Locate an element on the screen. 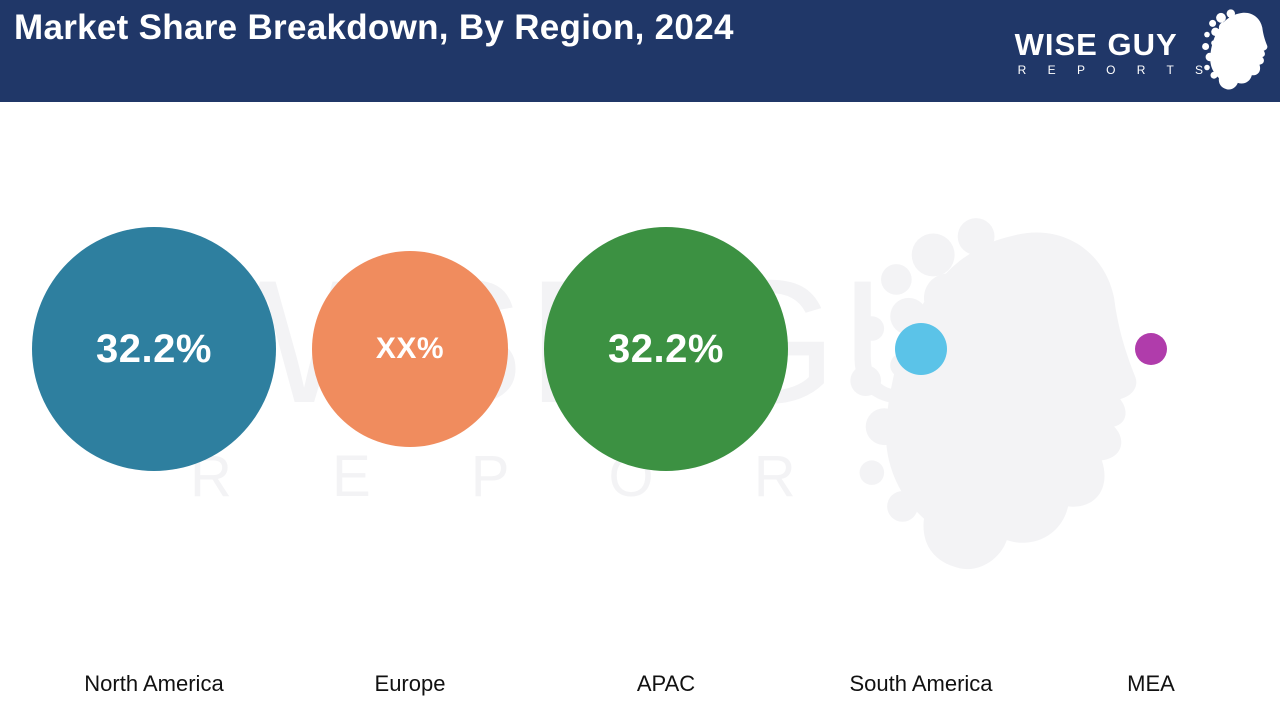 The image size is (1280, 720). watermark-head-profile-dots-icon is located at coordinates (993, 394).